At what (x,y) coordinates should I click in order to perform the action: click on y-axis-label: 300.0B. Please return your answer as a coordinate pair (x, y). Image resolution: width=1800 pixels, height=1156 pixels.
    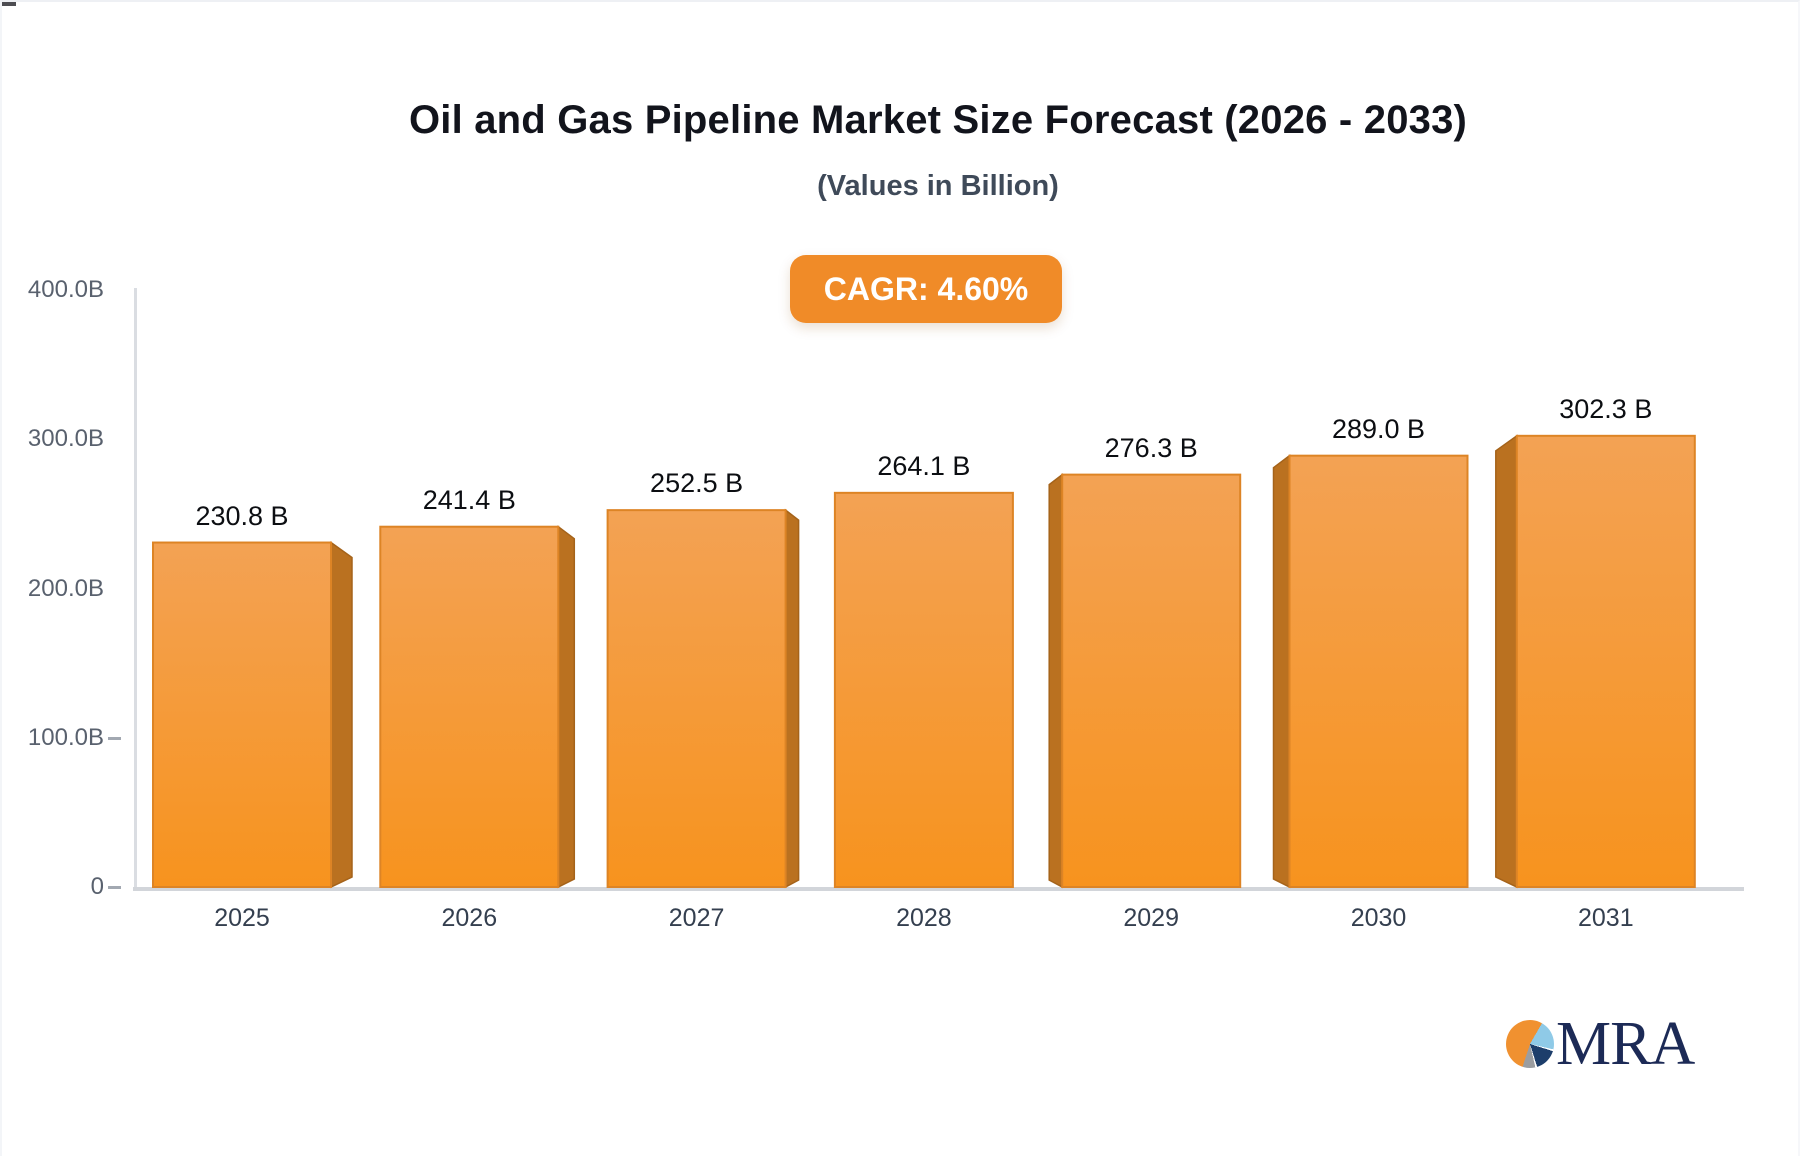
    Looking at the image, I should click on (65, 439).